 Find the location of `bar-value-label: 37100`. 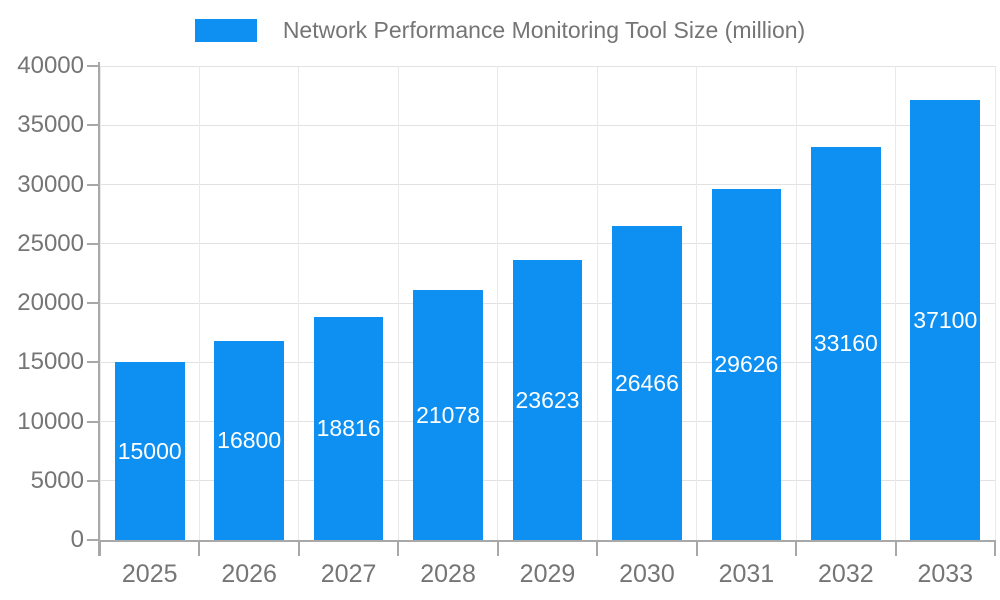

bar-value-label: 37100 is located at coordinates (945, 319).